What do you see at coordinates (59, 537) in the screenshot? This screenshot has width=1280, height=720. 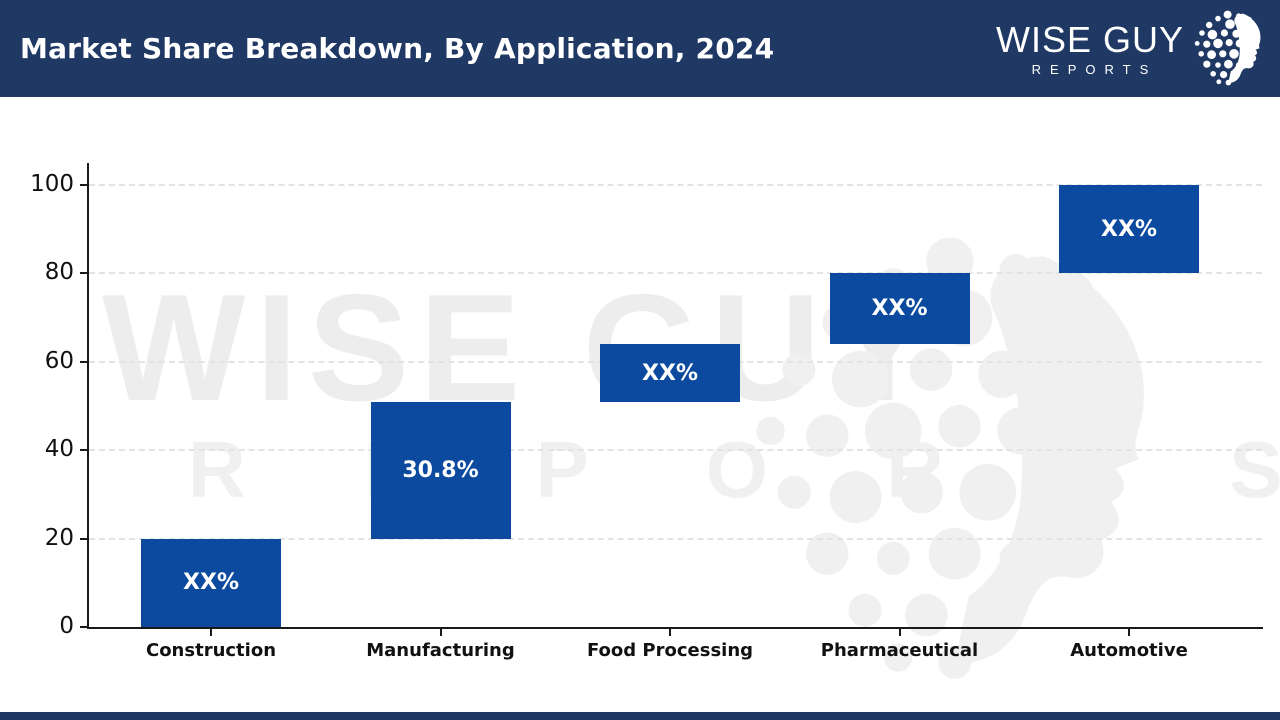 I see `y-axis-tick-label: 20` at bounding box center [59, 537].